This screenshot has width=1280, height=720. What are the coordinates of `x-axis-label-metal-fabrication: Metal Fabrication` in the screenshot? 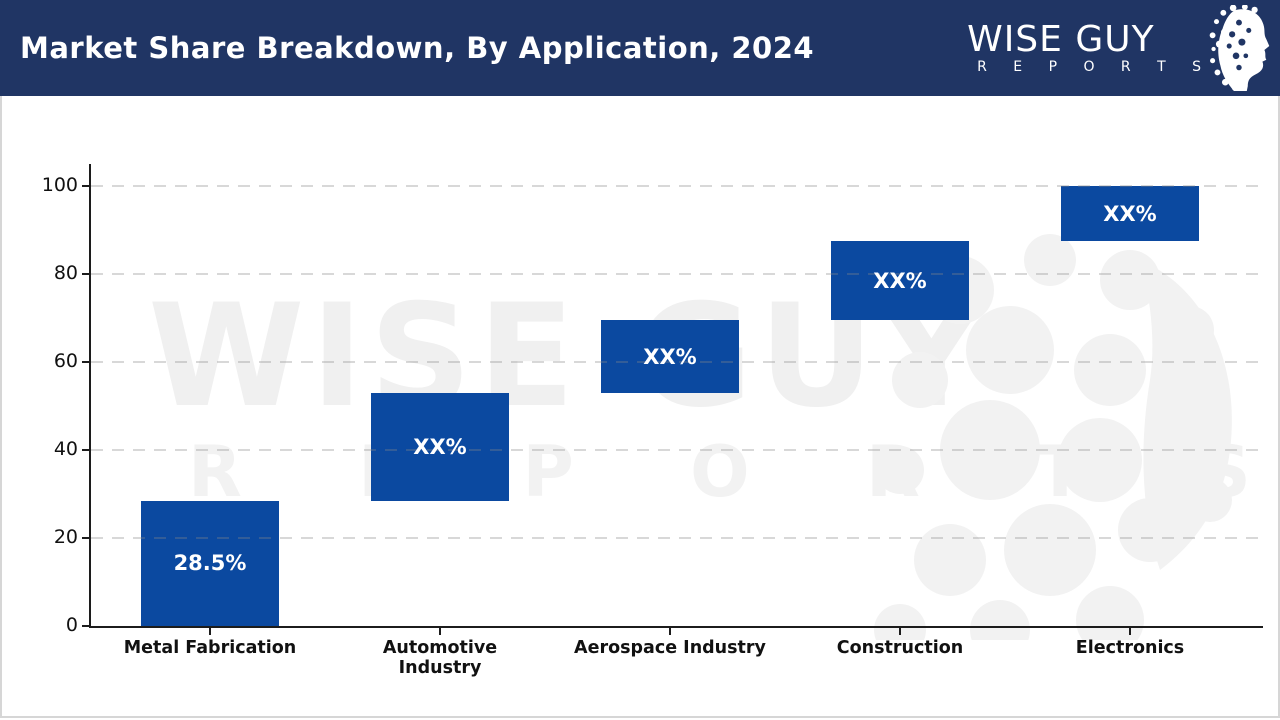 It's located at (210, 648).